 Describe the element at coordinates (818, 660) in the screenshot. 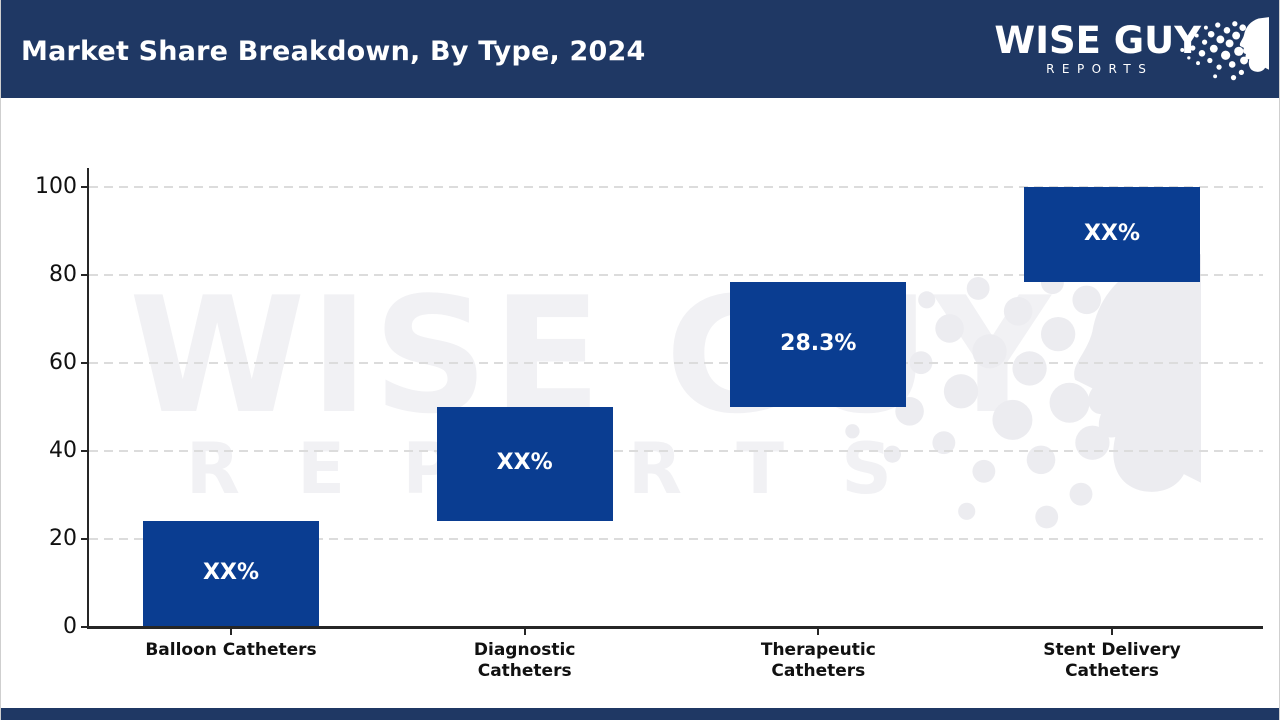

I see `x-axis-category-label: Therapeutic Catheters` at that location.